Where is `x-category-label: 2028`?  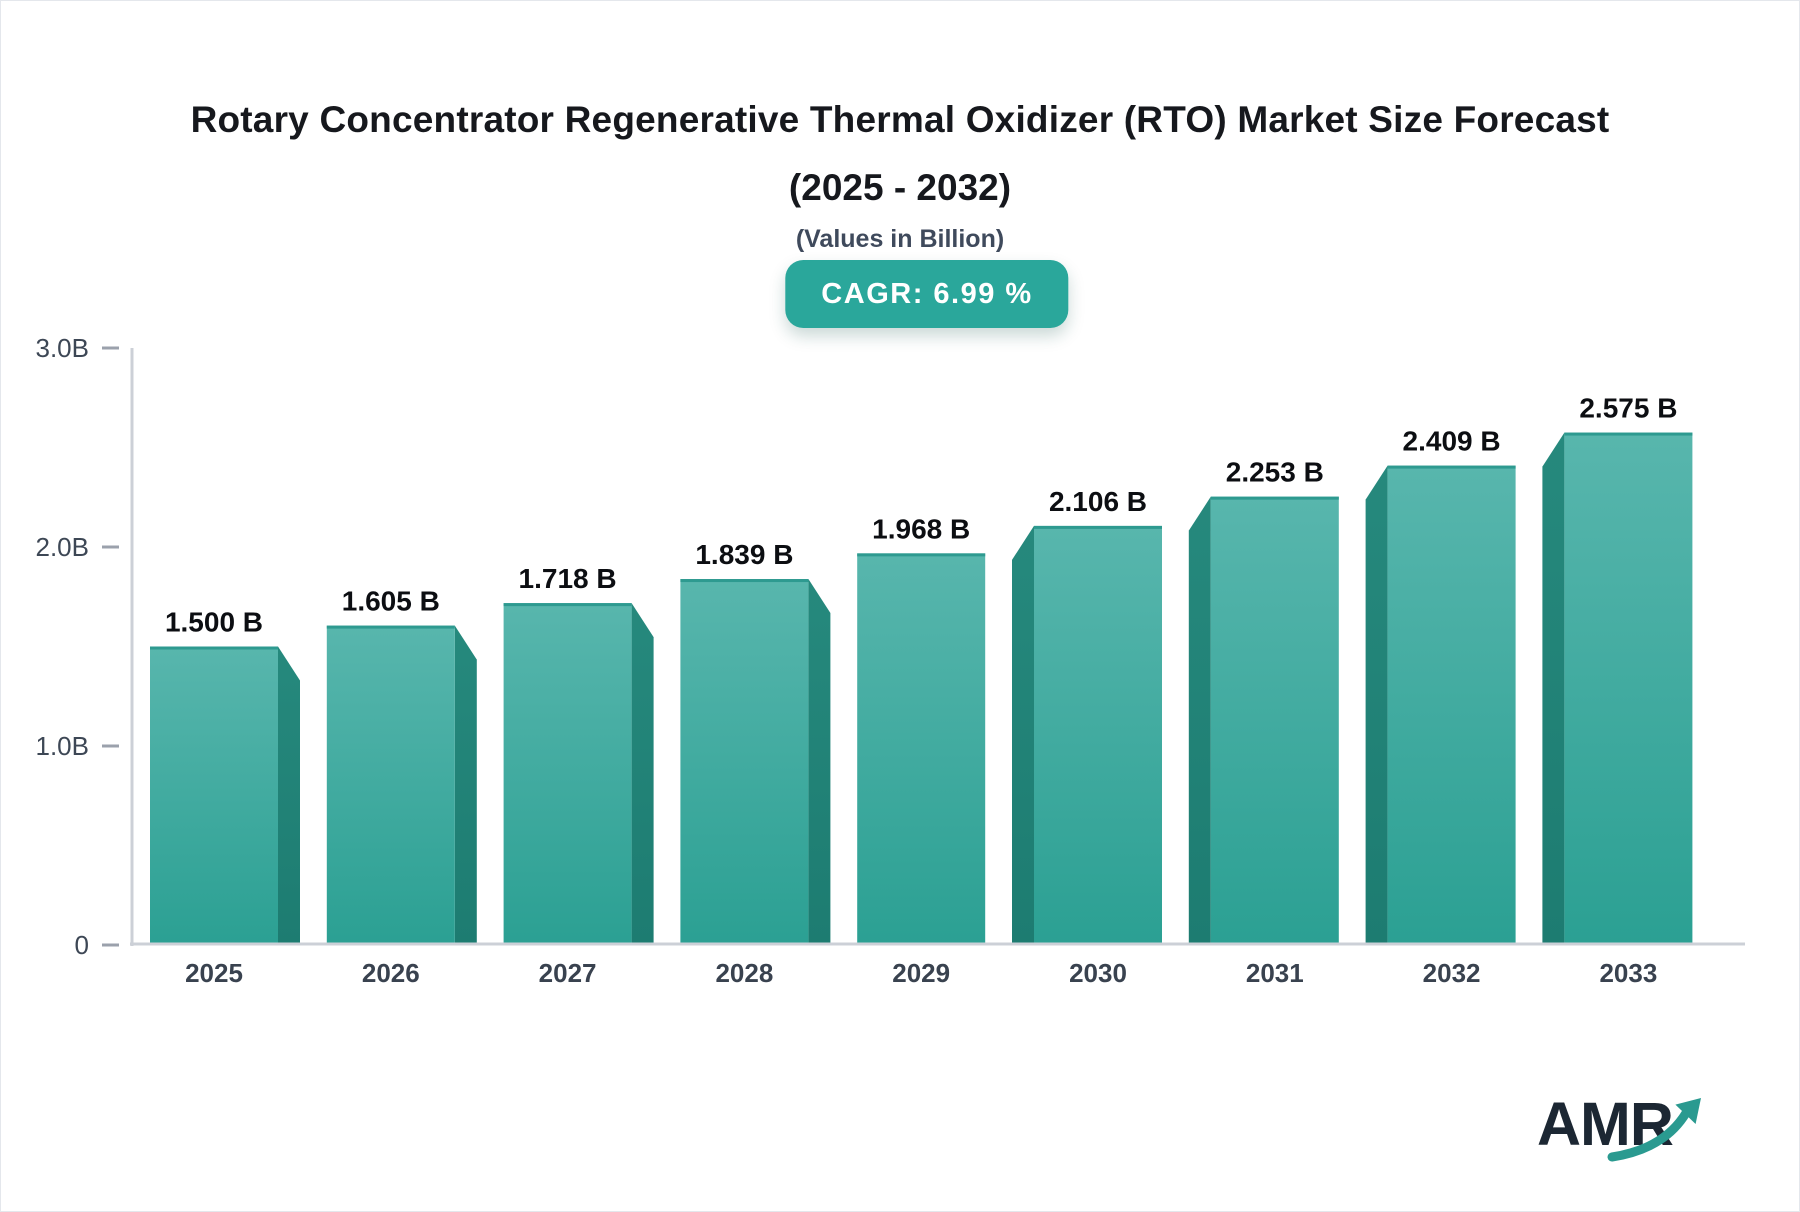
x-category-label: 2028 is located at coordinates (744, 973).